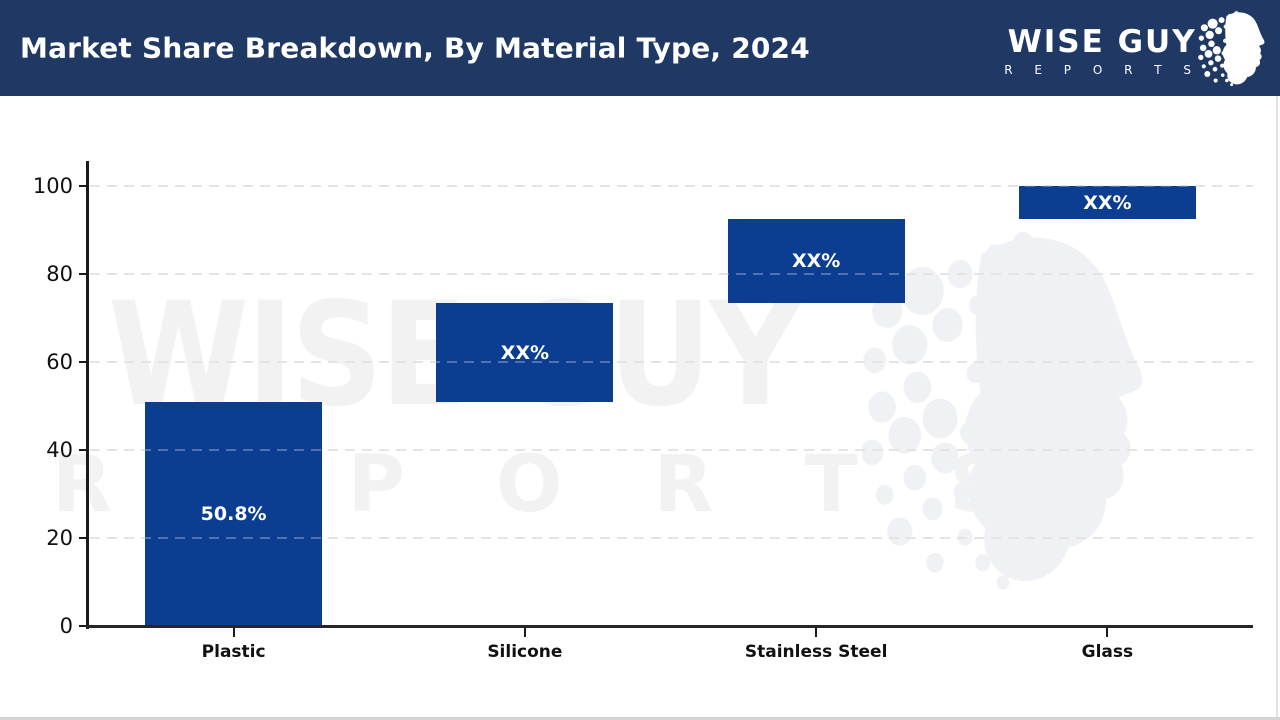 The image size is (1280, 720). Describe the element at coordinates (233, 652) in the screenshot. I see `x-axis-category-label: Plastic` at that location.